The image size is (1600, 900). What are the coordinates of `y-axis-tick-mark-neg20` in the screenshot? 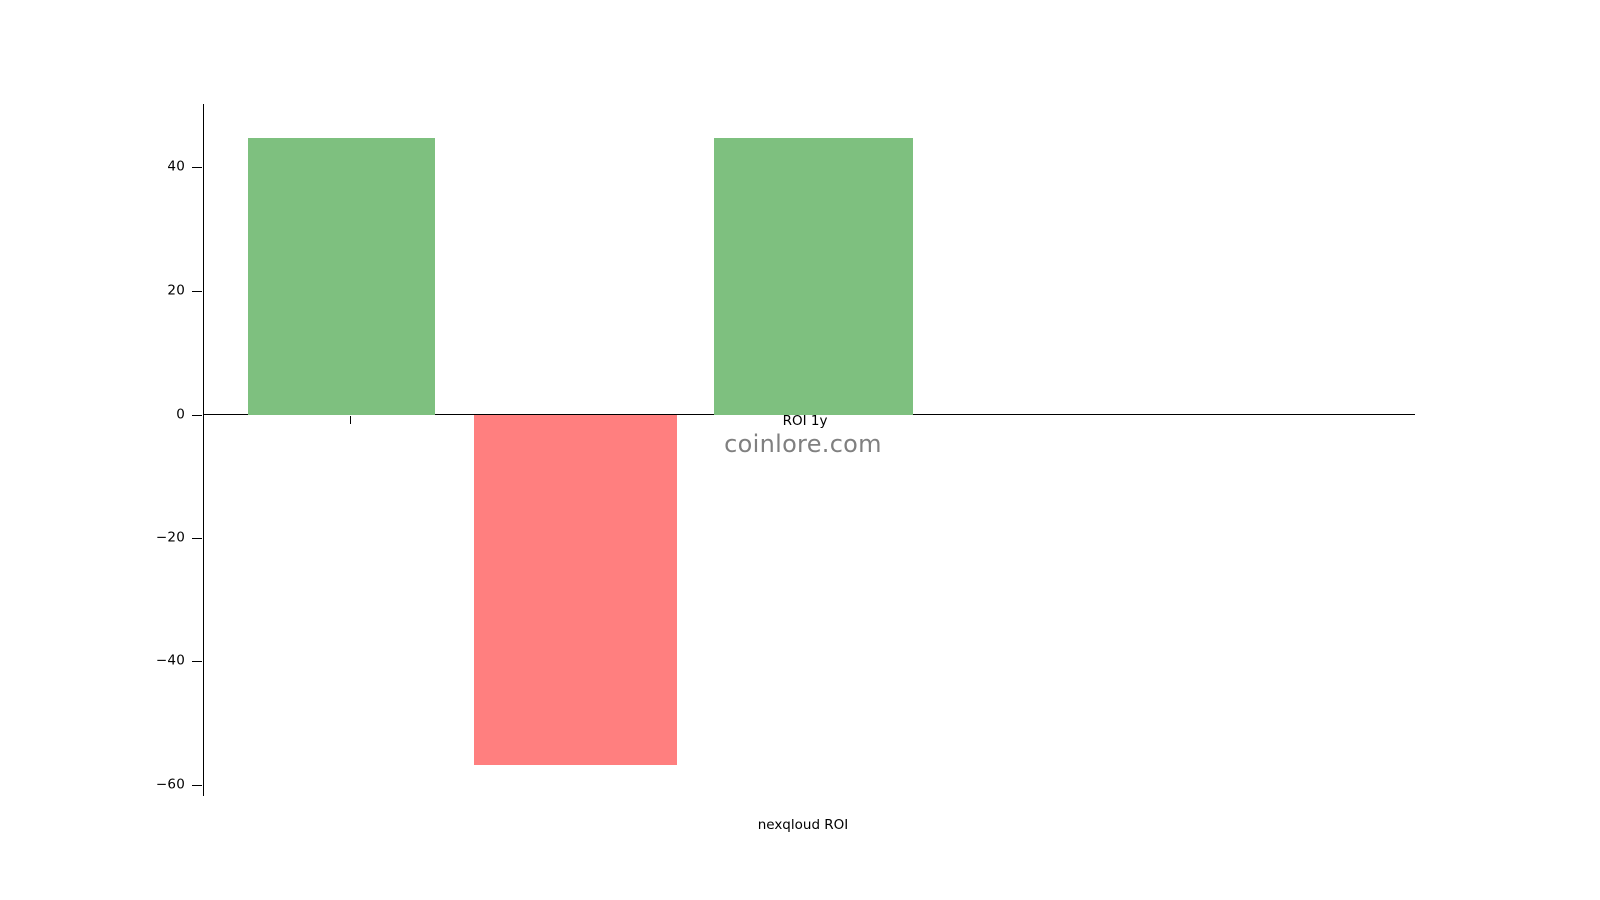 It's located at (197, 538).